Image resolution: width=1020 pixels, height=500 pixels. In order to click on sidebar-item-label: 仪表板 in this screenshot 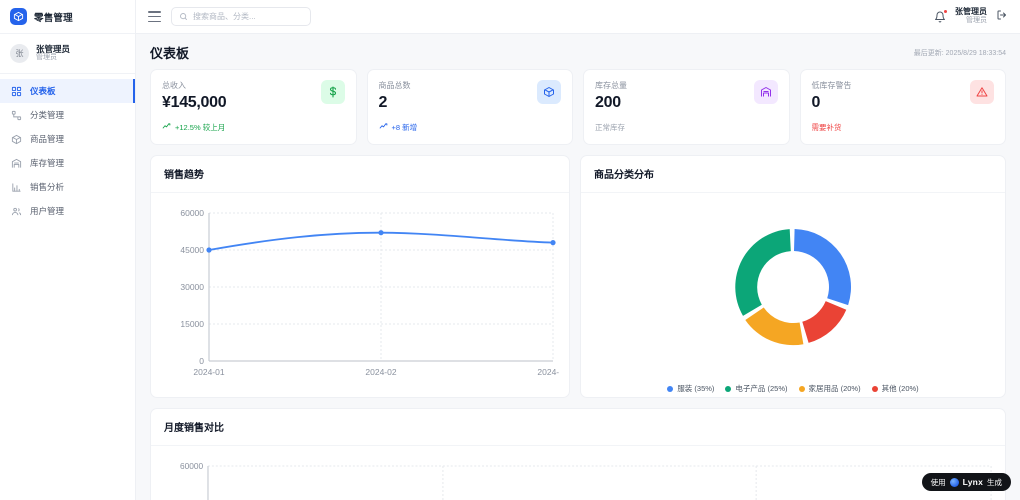, I will do `click(43, 91)`.